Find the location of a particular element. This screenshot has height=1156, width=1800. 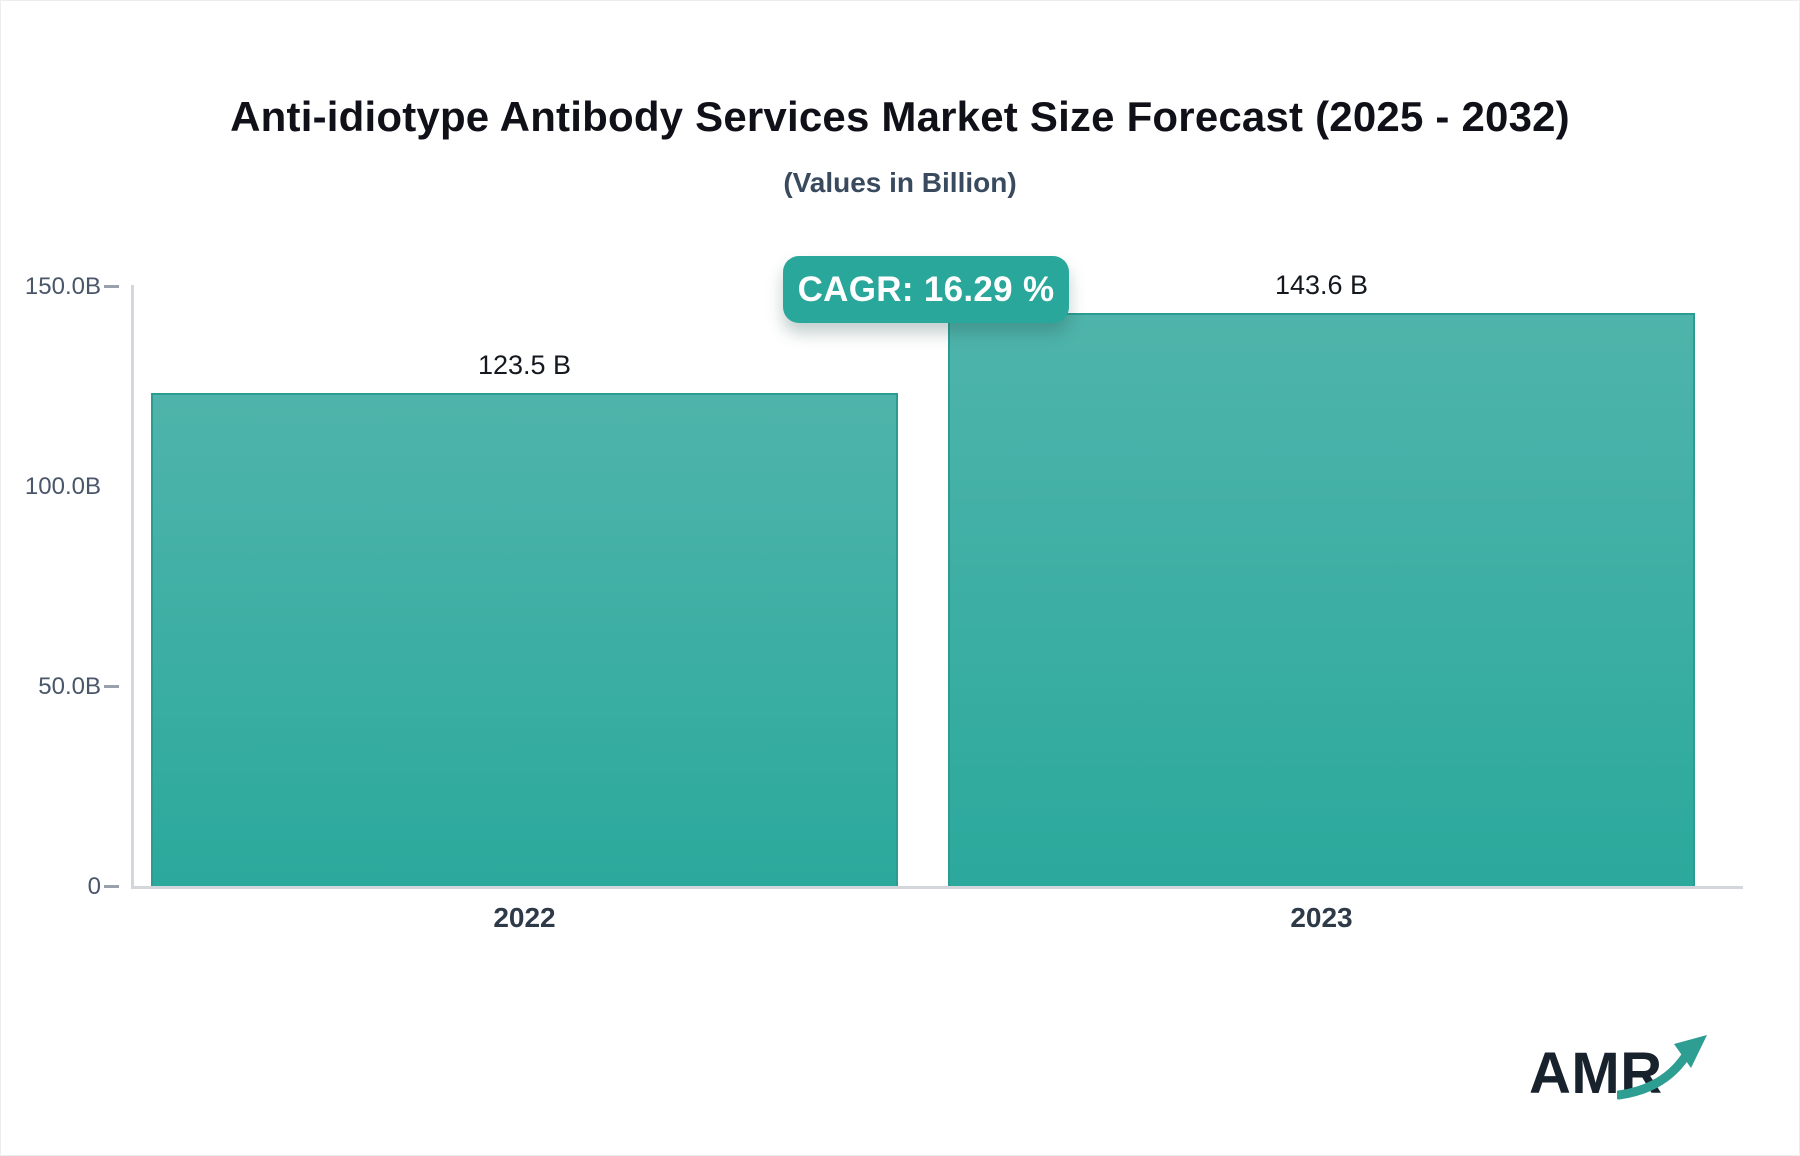

y-axis-label-0: 0 is located at coordinates (94, 886).